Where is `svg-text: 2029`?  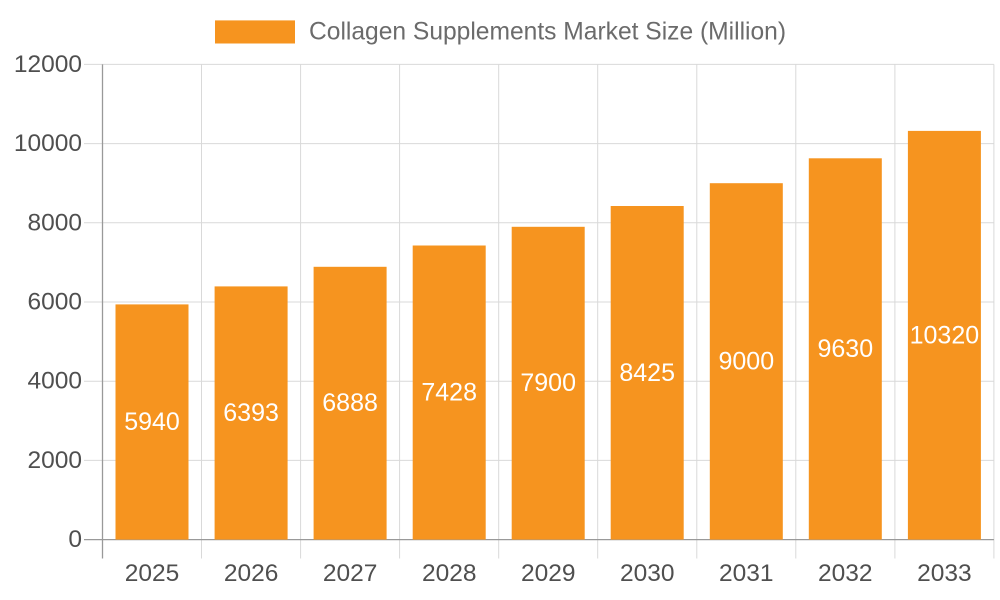
svg-text: 2029 is located at coordinates (548, 573).